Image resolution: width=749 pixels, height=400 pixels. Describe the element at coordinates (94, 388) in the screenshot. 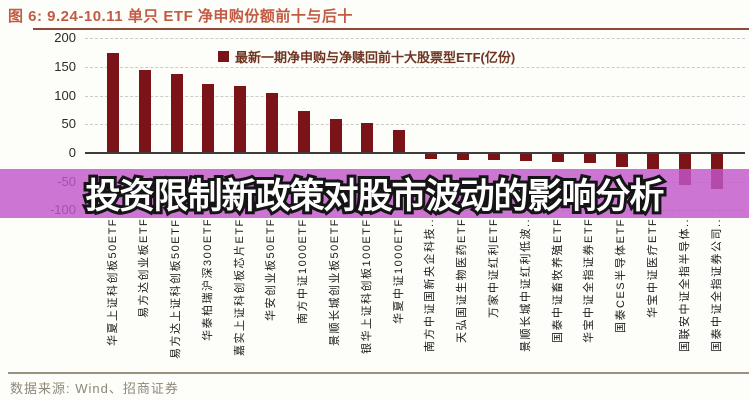

I see `data-source-text: 数据来源: Wind、招商证券` at that location.